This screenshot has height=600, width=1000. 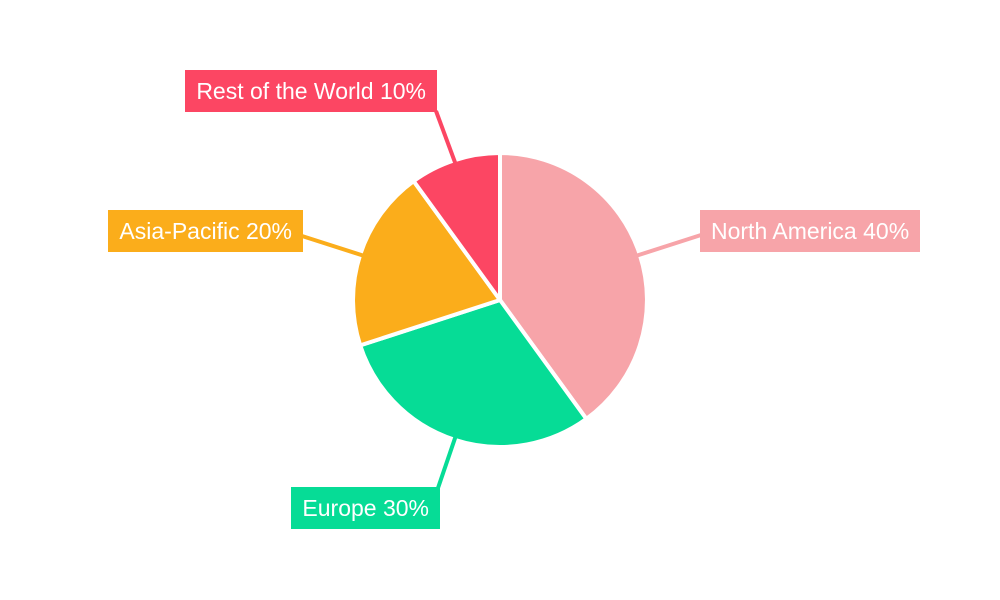 What do you see at coordinates (447, 140) in the screenshot?
I see `leader-line-rest-of-the-world` at bounding box center [447, 140].